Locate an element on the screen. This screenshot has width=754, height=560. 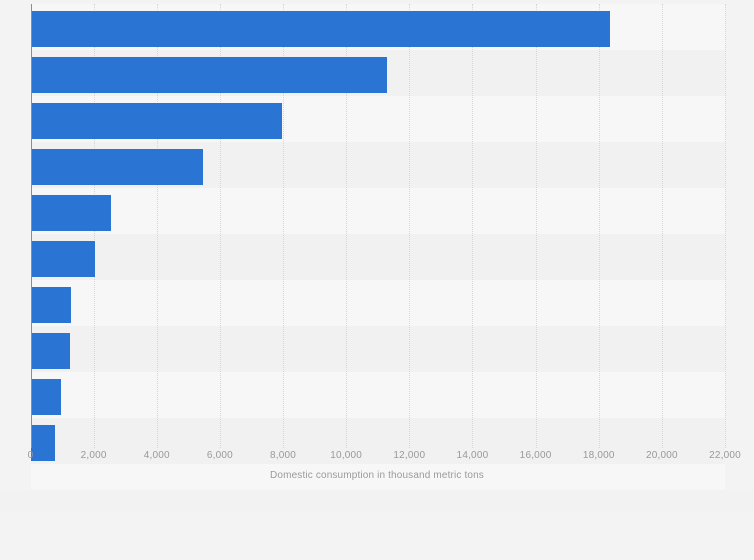
x-tick-label: 18,000 is located at coordinates (598, 455).